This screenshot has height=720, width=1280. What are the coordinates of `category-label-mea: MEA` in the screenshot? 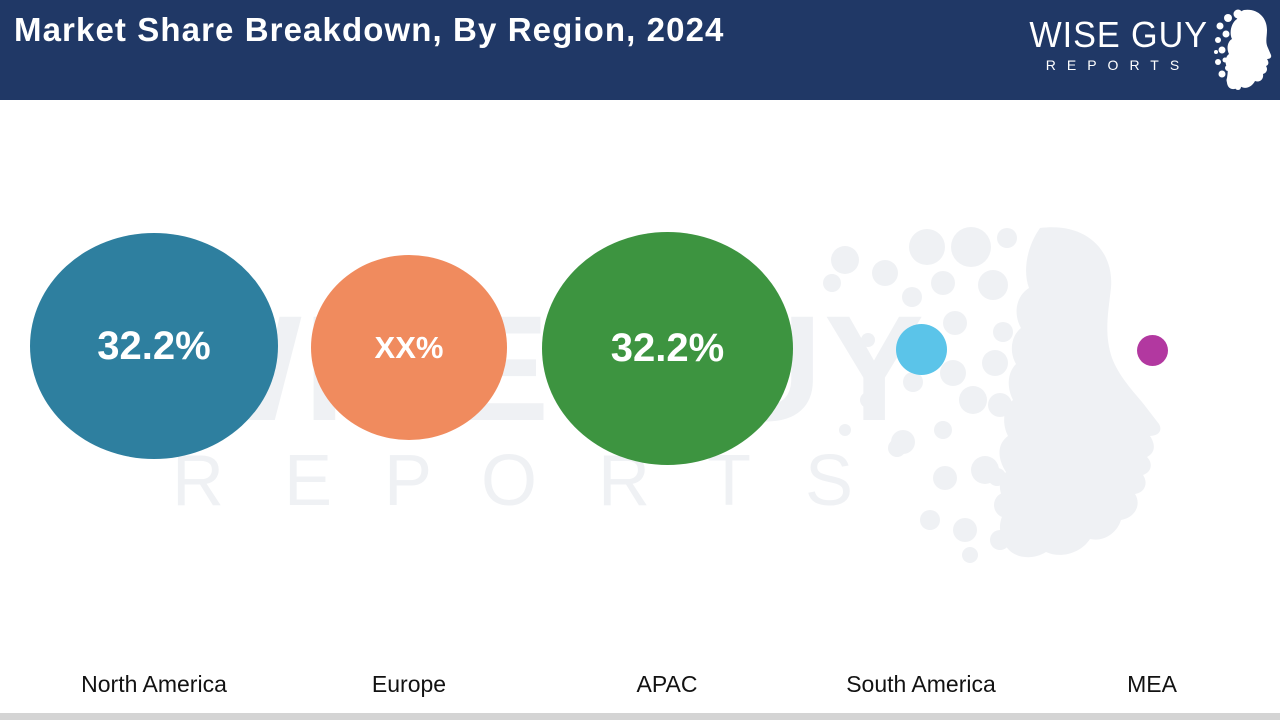 It's located at (1152, 684).